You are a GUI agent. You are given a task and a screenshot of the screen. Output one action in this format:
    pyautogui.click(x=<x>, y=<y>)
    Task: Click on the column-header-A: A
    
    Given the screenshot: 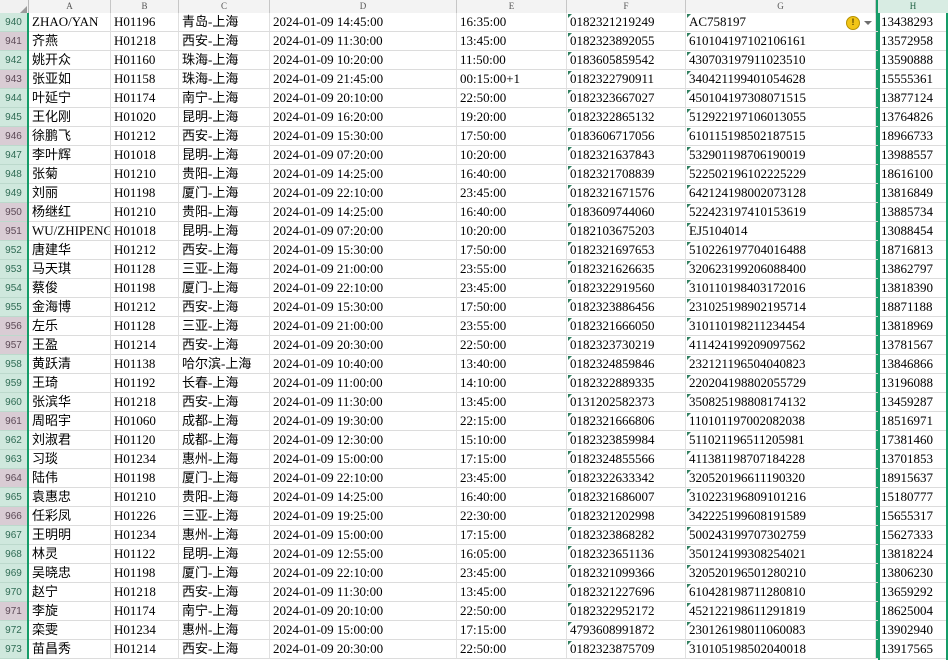 What is the action you would take?
    pyautogui.click(x=70, y=6)
    